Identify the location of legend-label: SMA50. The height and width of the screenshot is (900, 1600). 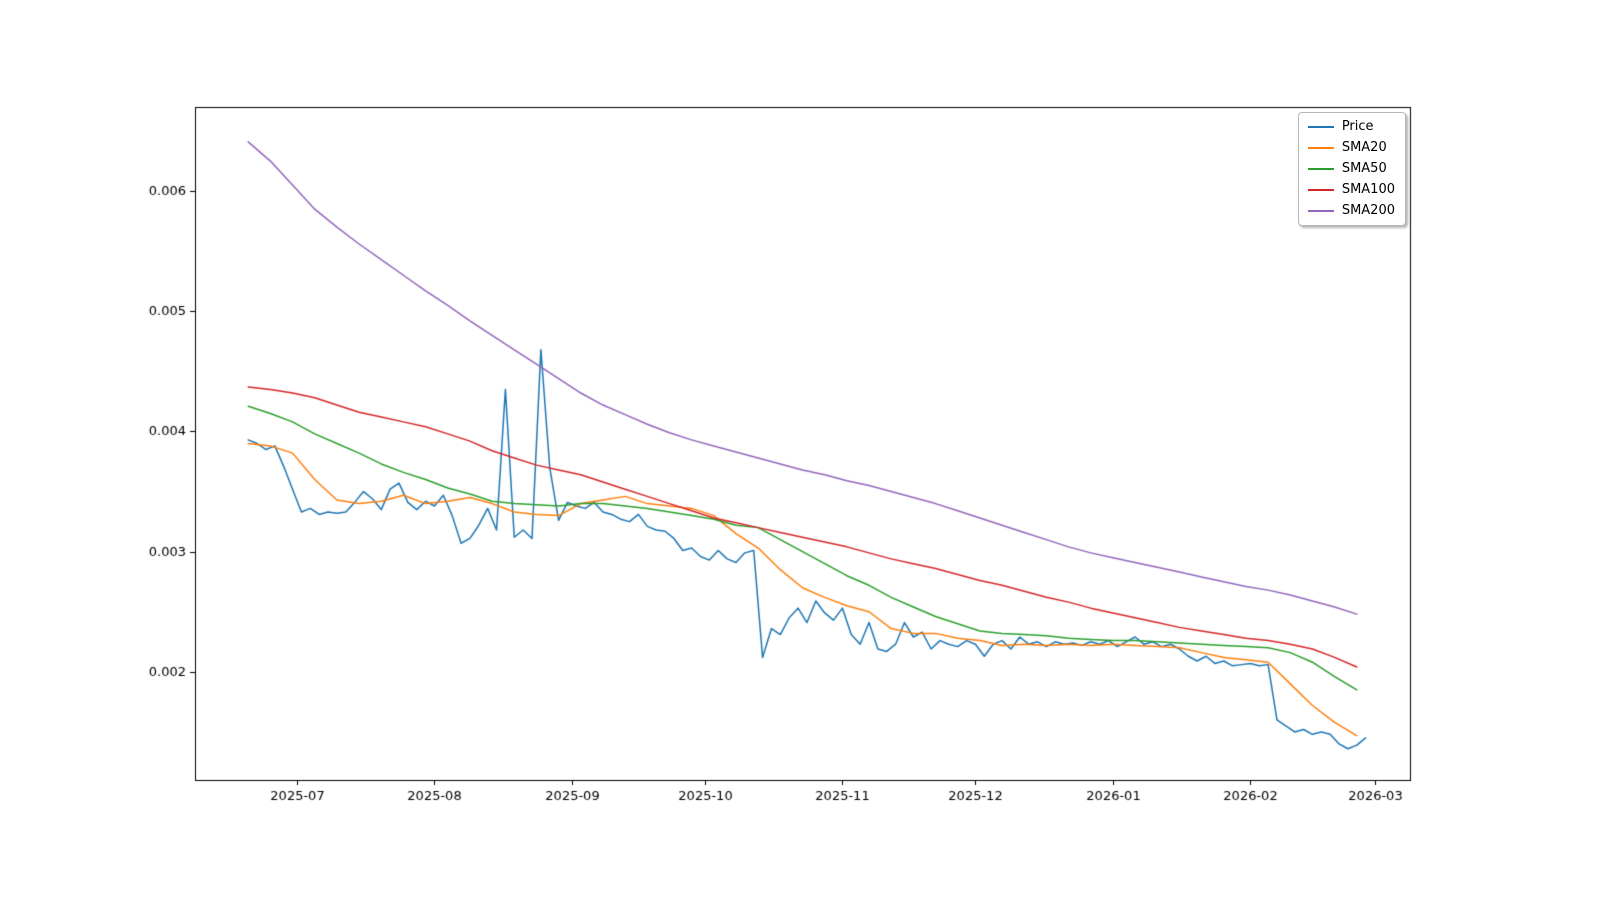
(1364, 168).